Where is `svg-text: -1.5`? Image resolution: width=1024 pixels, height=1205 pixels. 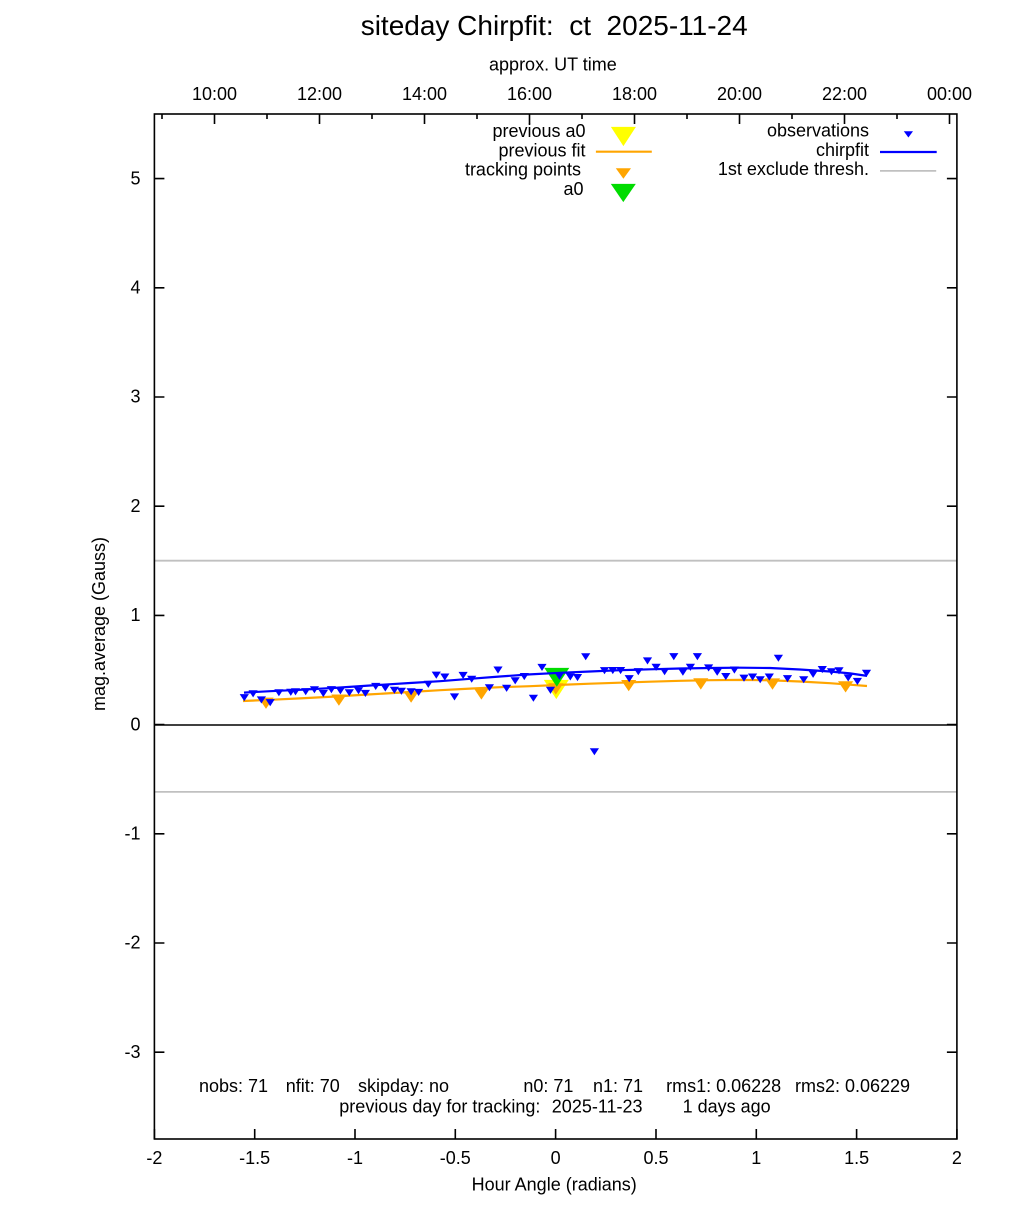 svg-text: -1.5 is located at coordinates (254, 1158).